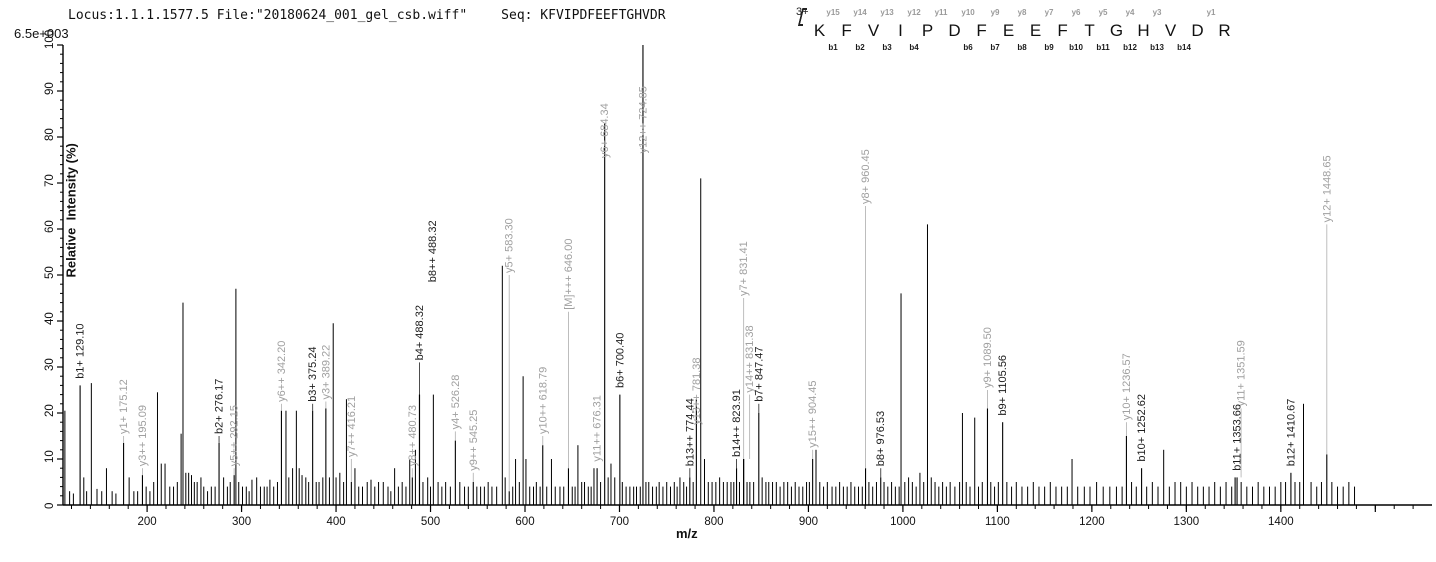 The image size is (1436, 562). Describe the element at coordinates (1143, 30) in the screenshot. I see `residue-h-13: H` at that location.